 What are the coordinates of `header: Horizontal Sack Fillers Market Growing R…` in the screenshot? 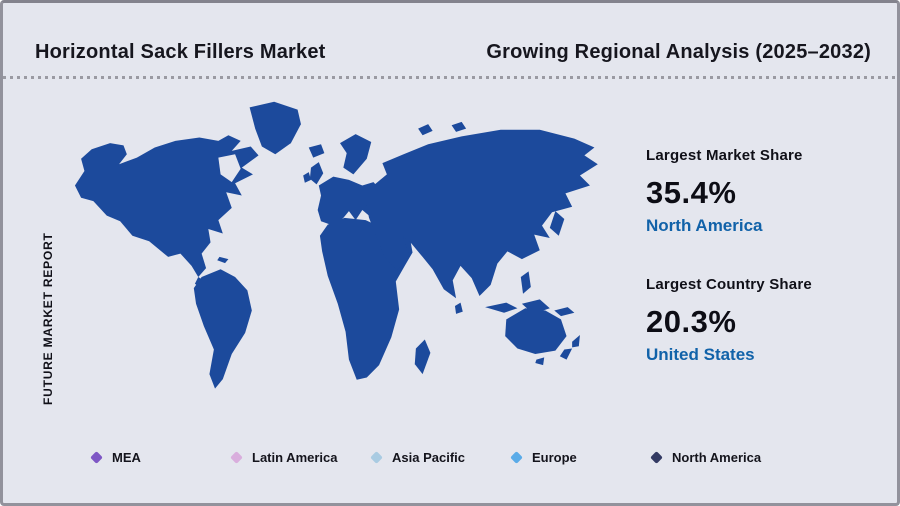 It's located at (453, 52).